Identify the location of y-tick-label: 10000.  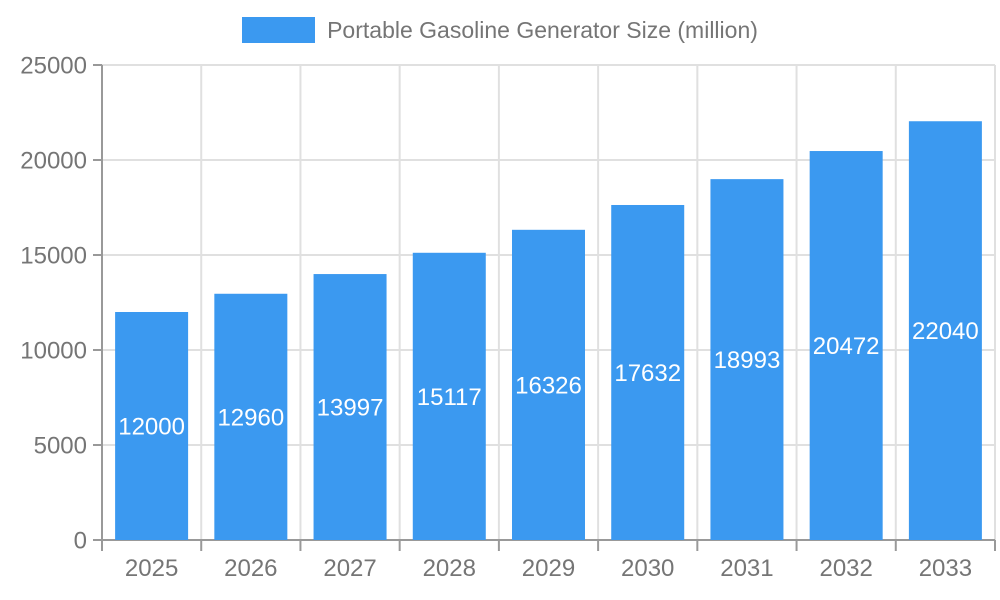
(53, 350).